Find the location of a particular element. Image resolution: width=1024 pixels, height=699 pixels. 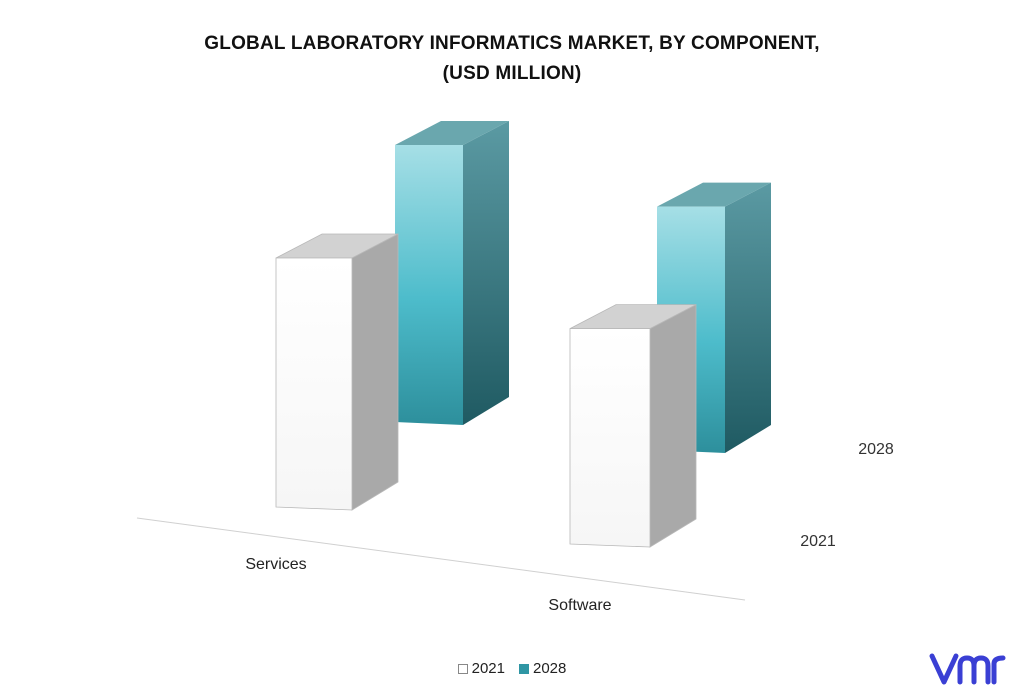

depth-axis-label: 2021 is located at coordinates (818, 541).